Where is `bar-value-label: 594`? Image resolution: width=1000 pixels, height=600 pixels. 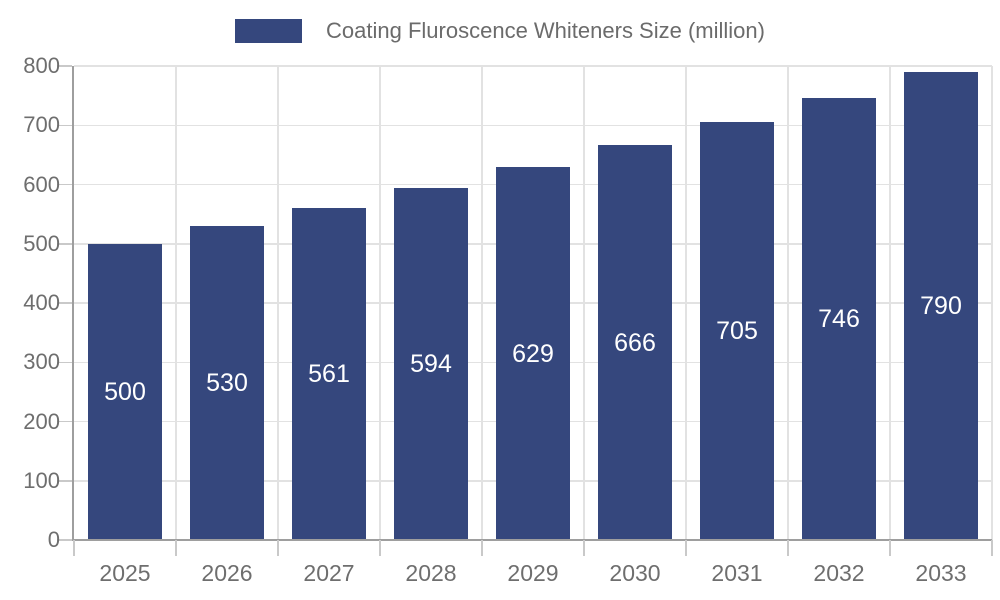
bar-value-label: 594 is located at coordinates (431, 364).